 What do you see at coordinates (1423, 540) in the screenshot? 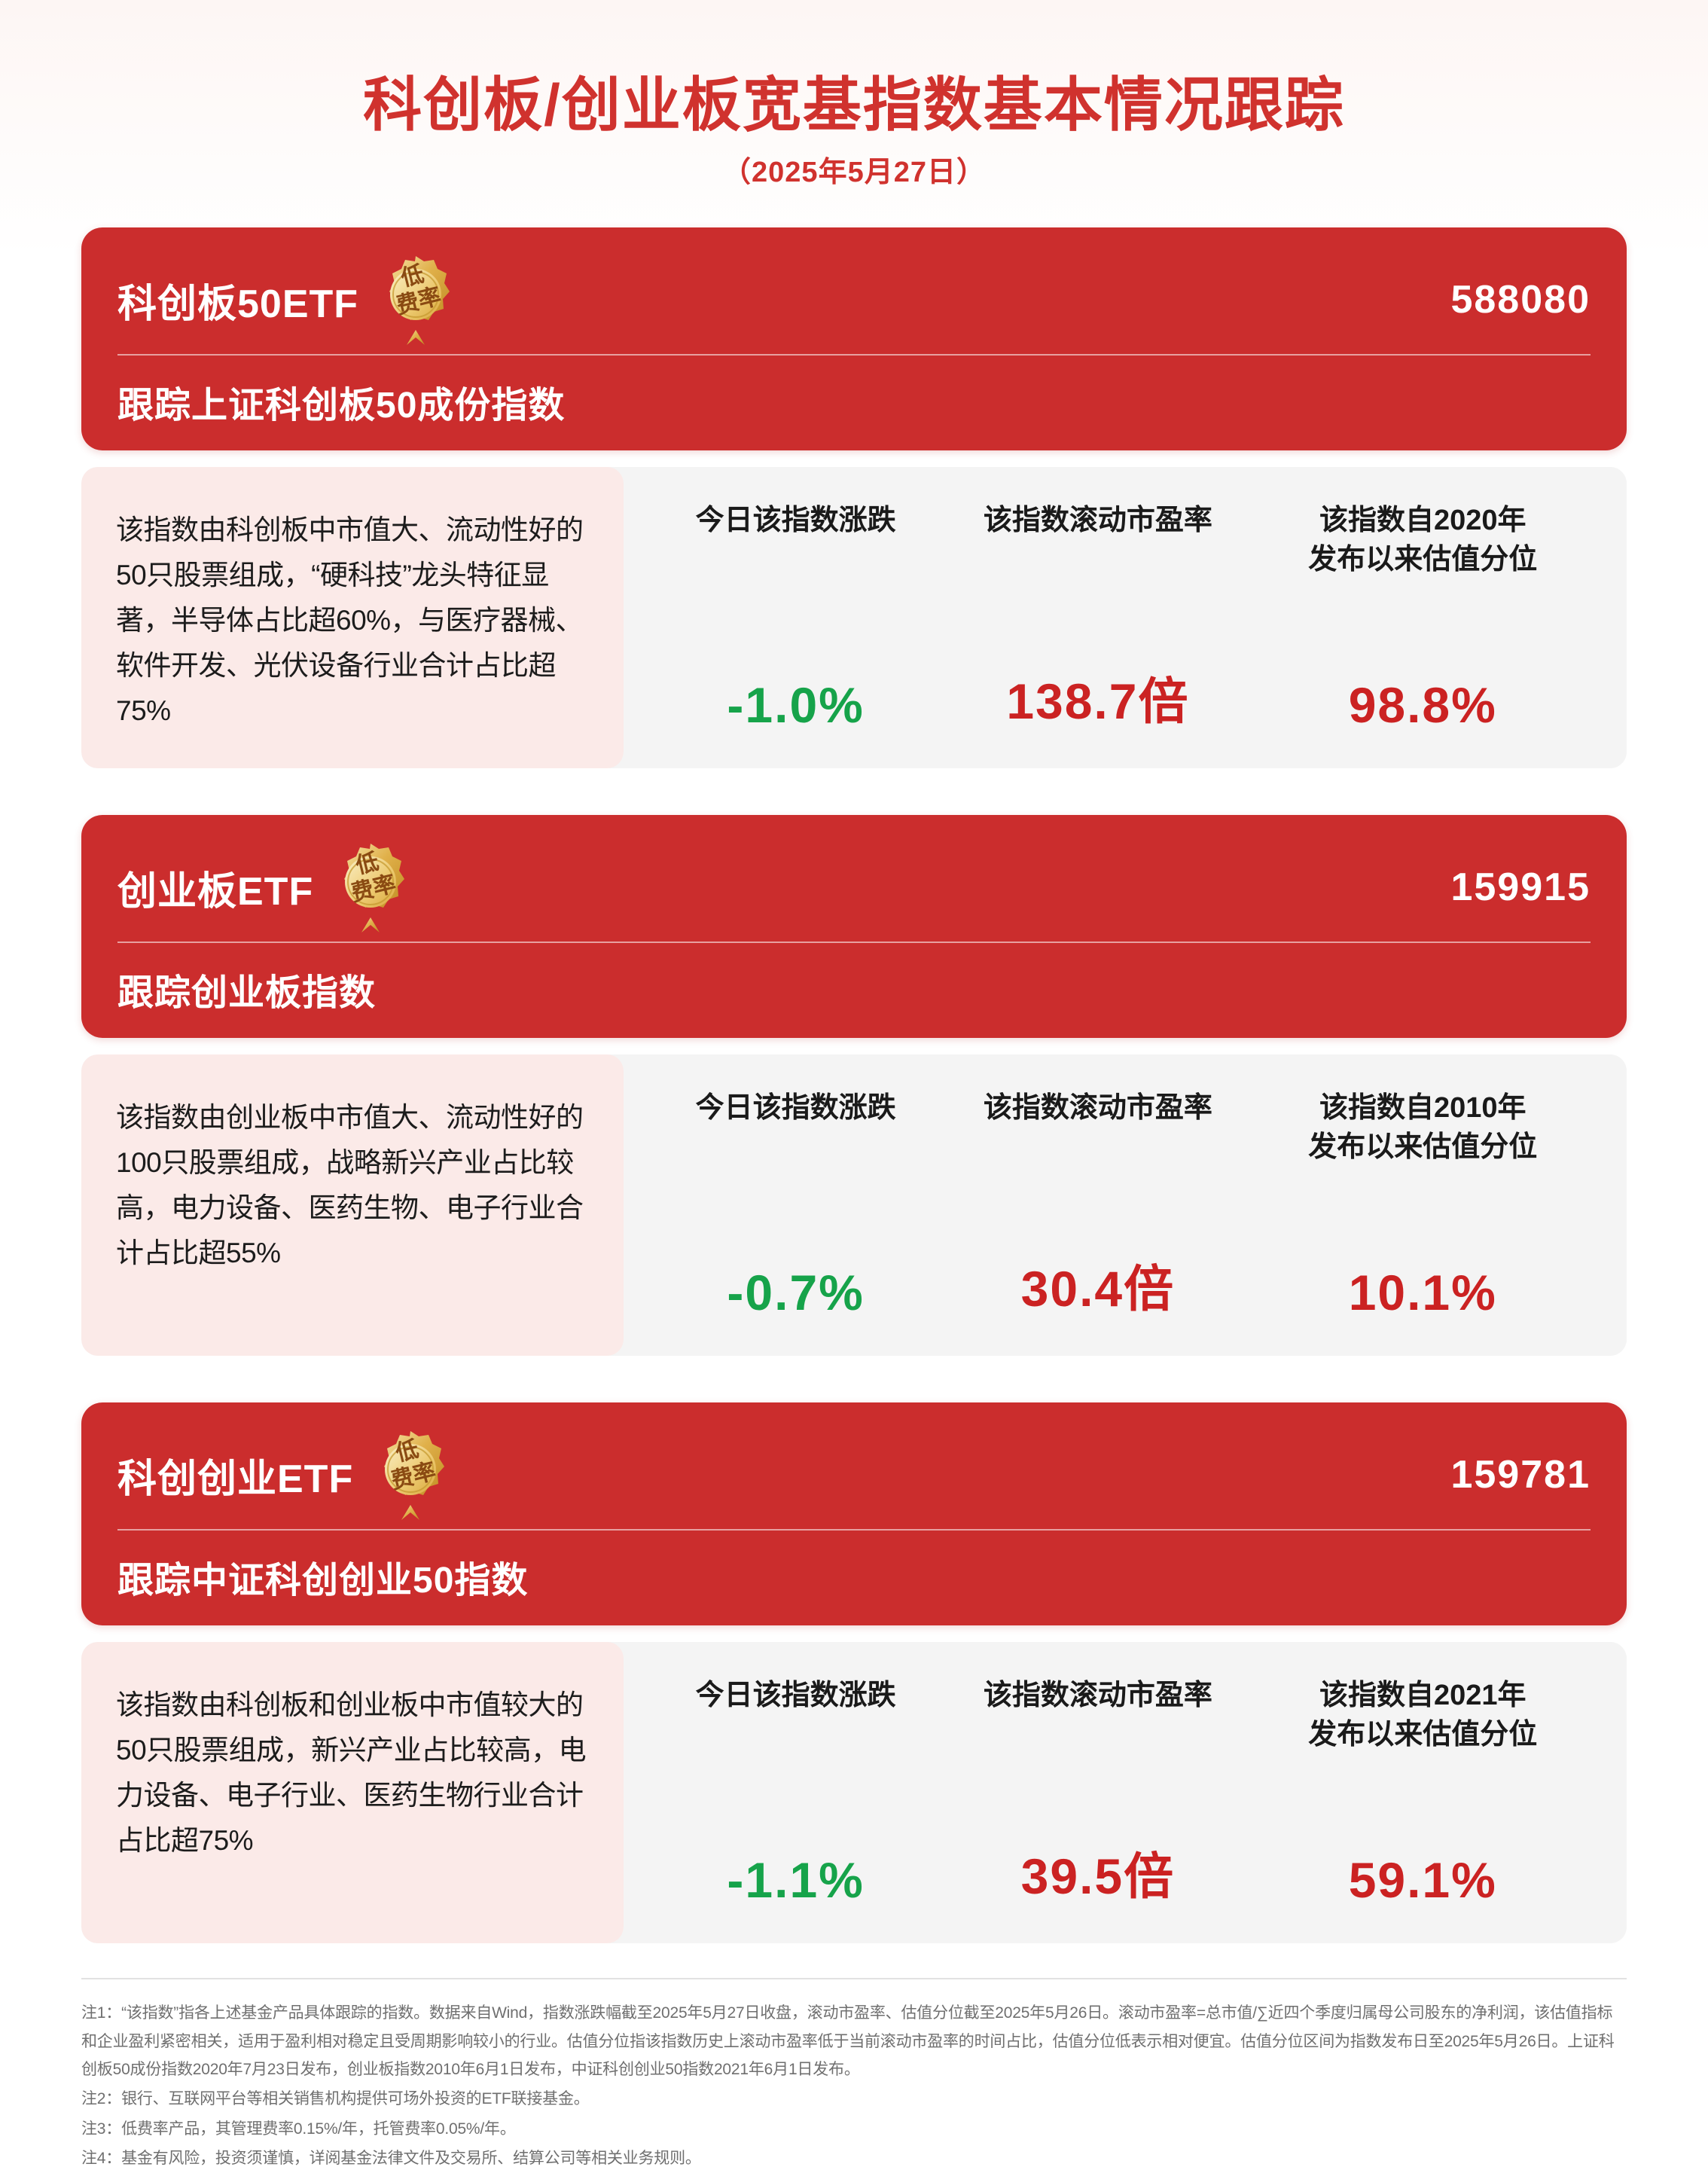
I see `metric-label: 该指数自2020年 发布以来估值分位` at bounding box center [1423, 540].